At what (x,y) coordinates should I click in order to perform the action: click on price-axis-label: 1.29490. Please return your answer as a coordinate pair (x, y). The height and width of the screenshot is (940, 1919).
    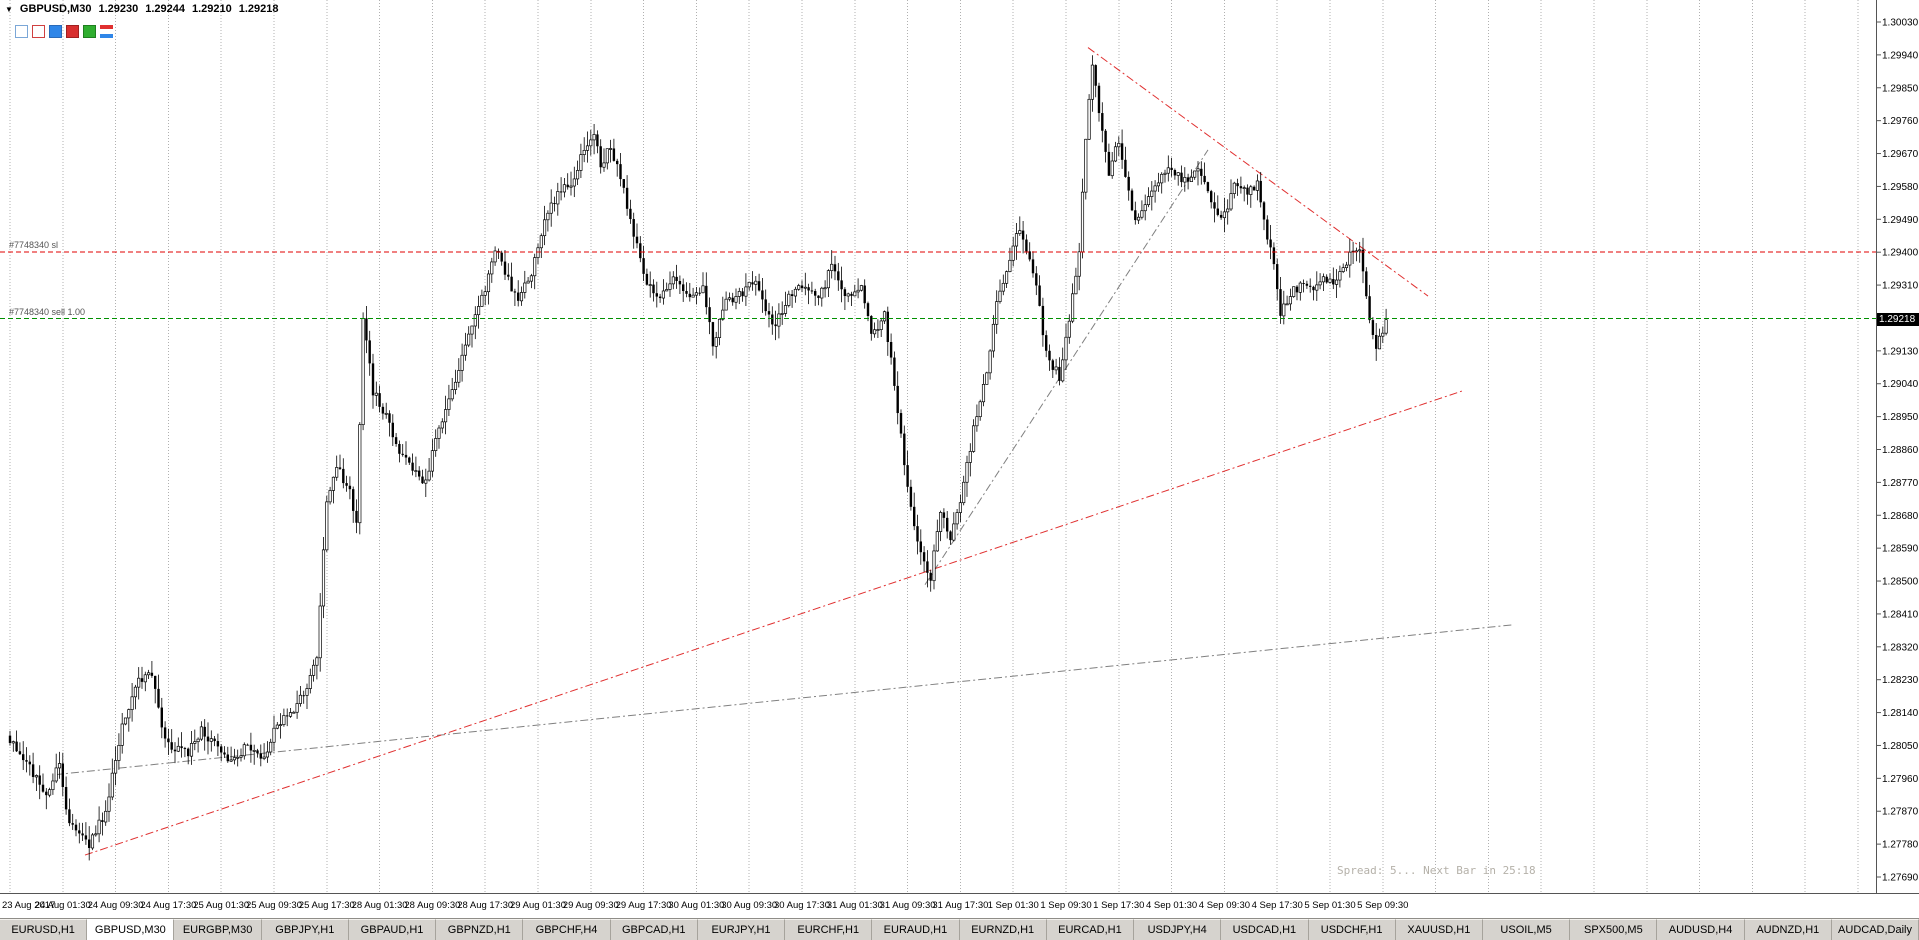
    Looking at the image, I should click on (1900, 220).